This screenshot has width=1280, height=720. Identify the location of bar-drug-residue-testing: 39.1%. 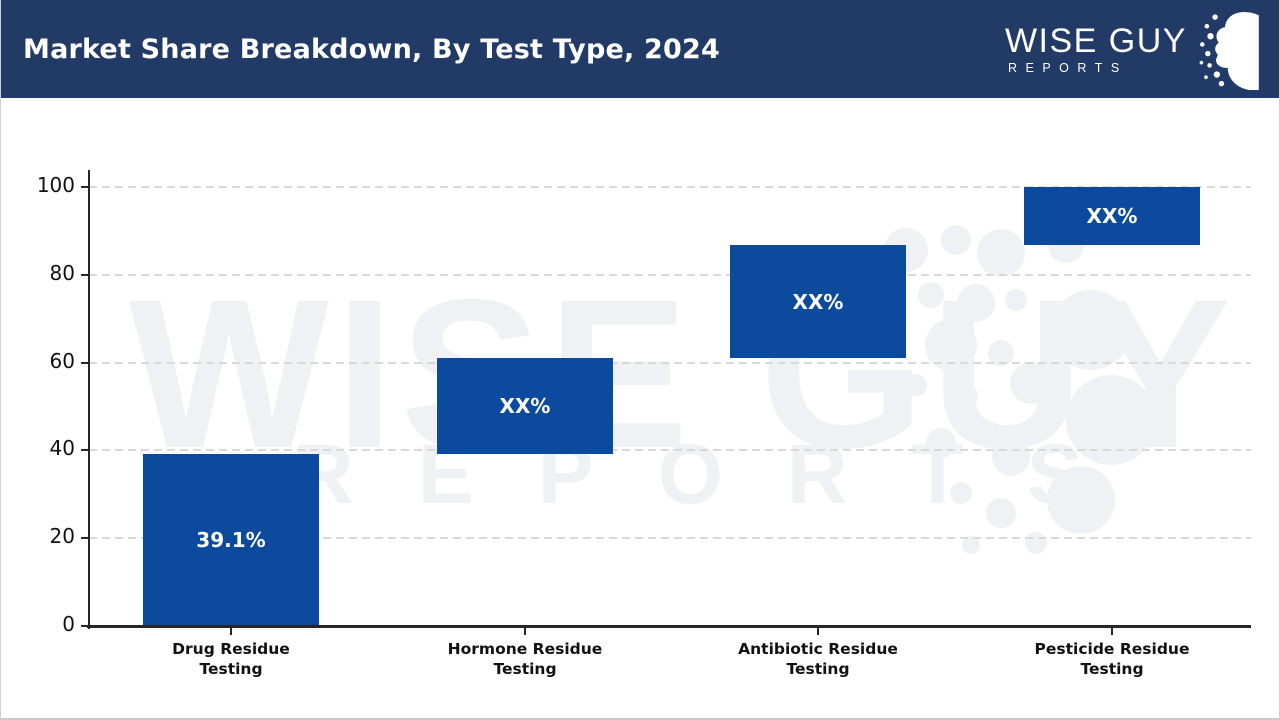
(231, 540).